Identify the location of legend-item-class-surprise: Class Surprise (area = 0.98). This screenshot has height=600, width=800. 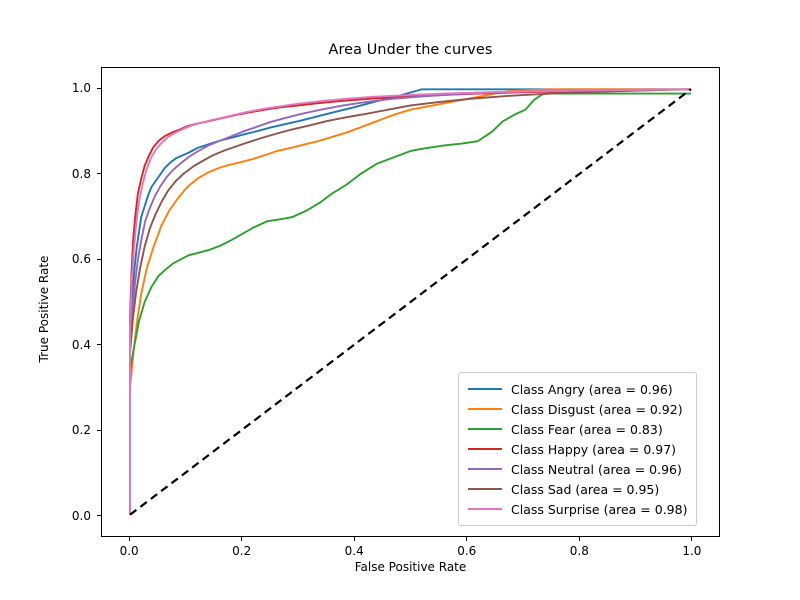
(577, 509).